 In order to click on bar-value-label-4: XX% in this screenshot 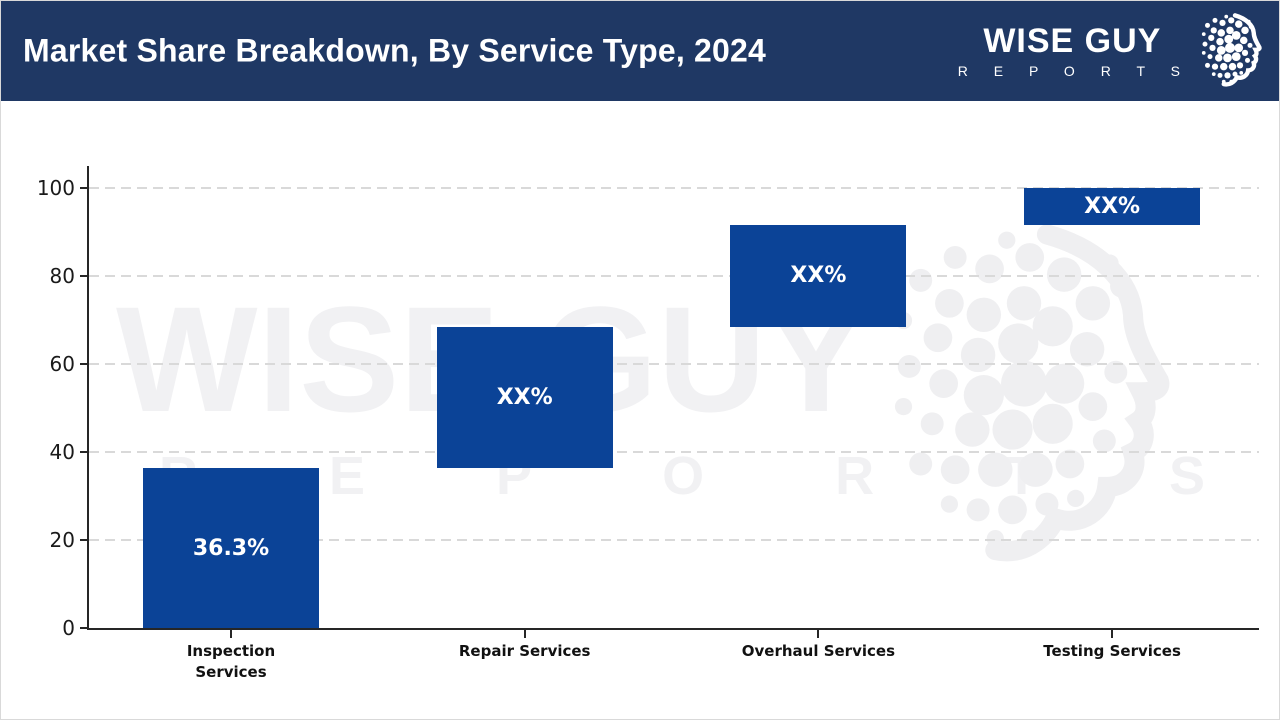, I will do `click(1112, 206)`.